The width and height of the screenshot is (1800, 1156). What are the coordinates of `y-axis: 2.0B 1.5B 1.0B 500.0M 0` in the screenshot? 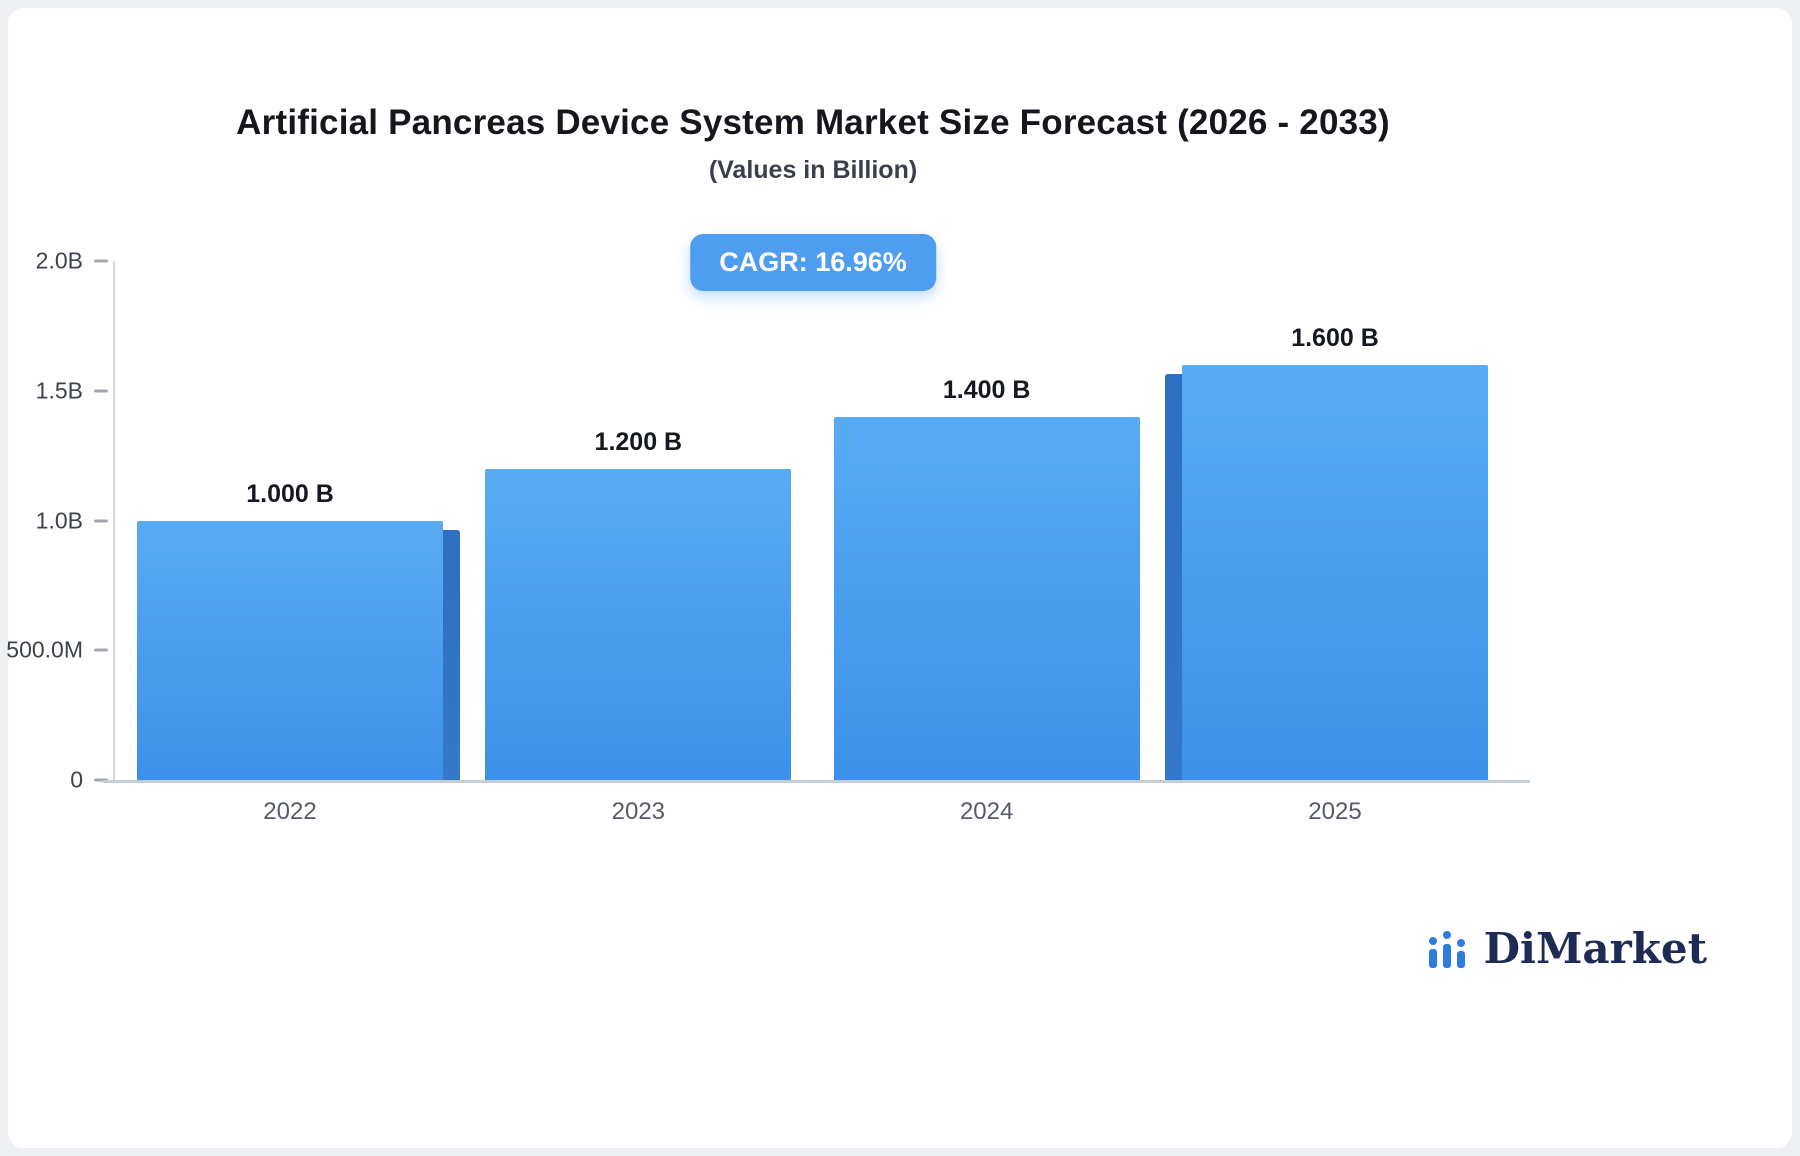 It's located at (58, 520).